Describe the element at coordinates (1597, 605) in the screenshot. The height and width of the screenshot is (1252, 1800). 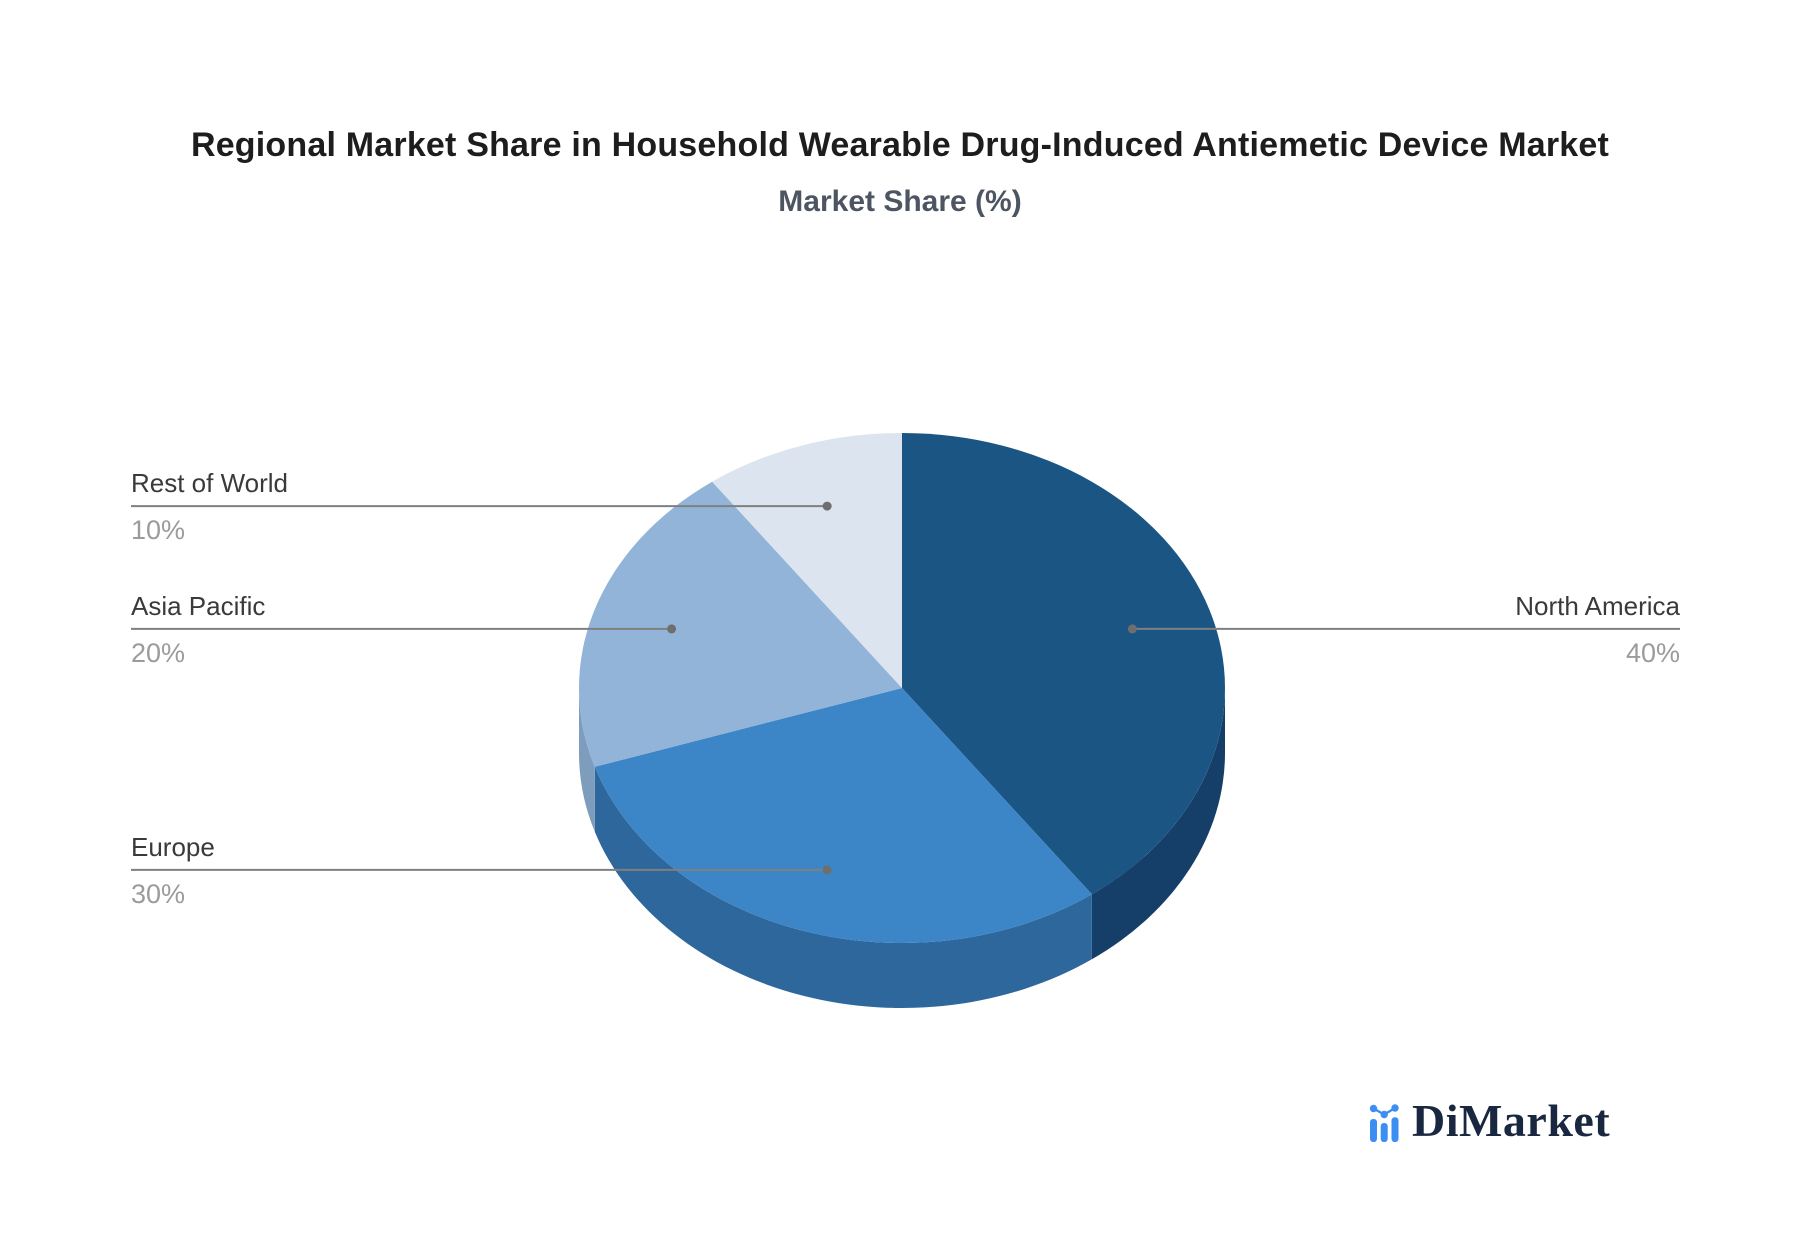
I see `slice-label-north-america: North America` at that location.